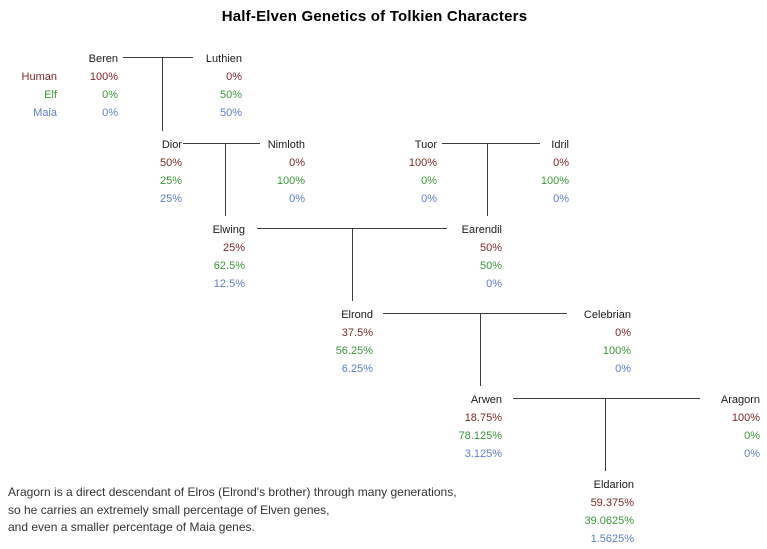 The image size is (767, 549). What do you see at coordinates (45, 113) in the screenshot?
I see `species-label-maia: Maia` at bounding box center [45, 113].